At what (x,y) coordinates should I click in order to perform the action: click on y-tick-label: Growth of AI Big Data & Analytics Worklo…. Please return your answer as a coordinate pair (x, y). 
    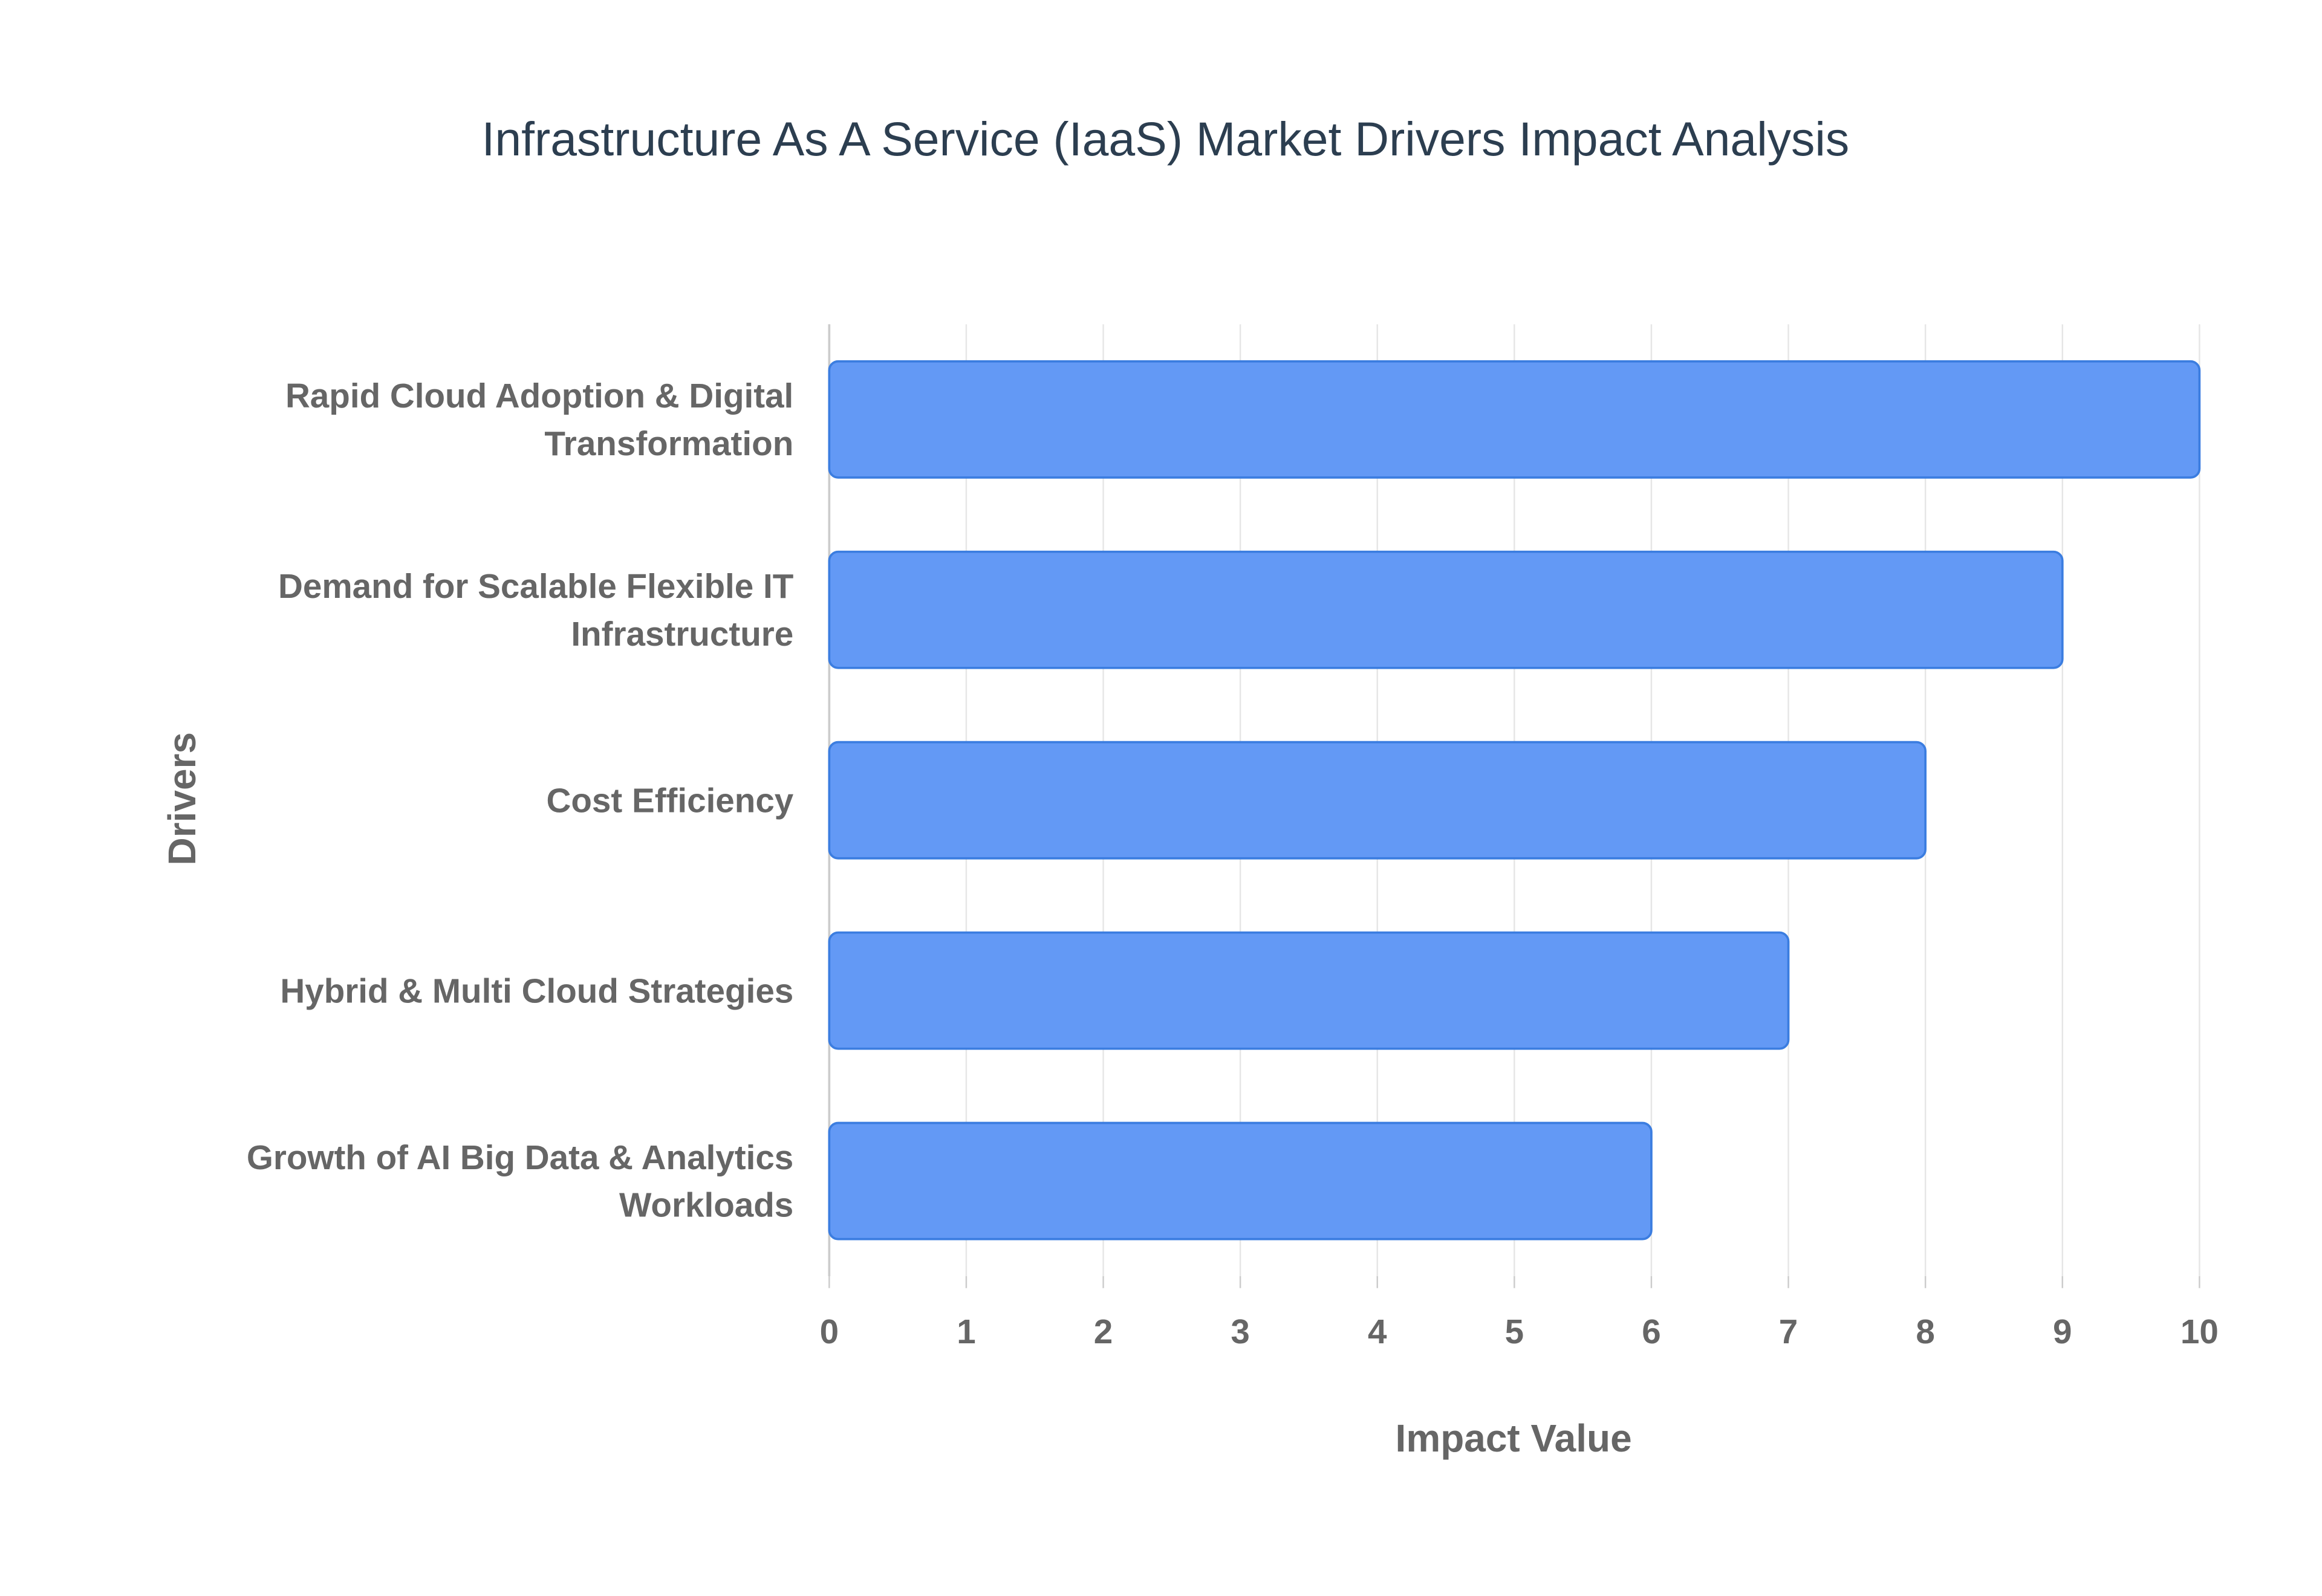
    Looking at the image, I should click on (520, 1181).